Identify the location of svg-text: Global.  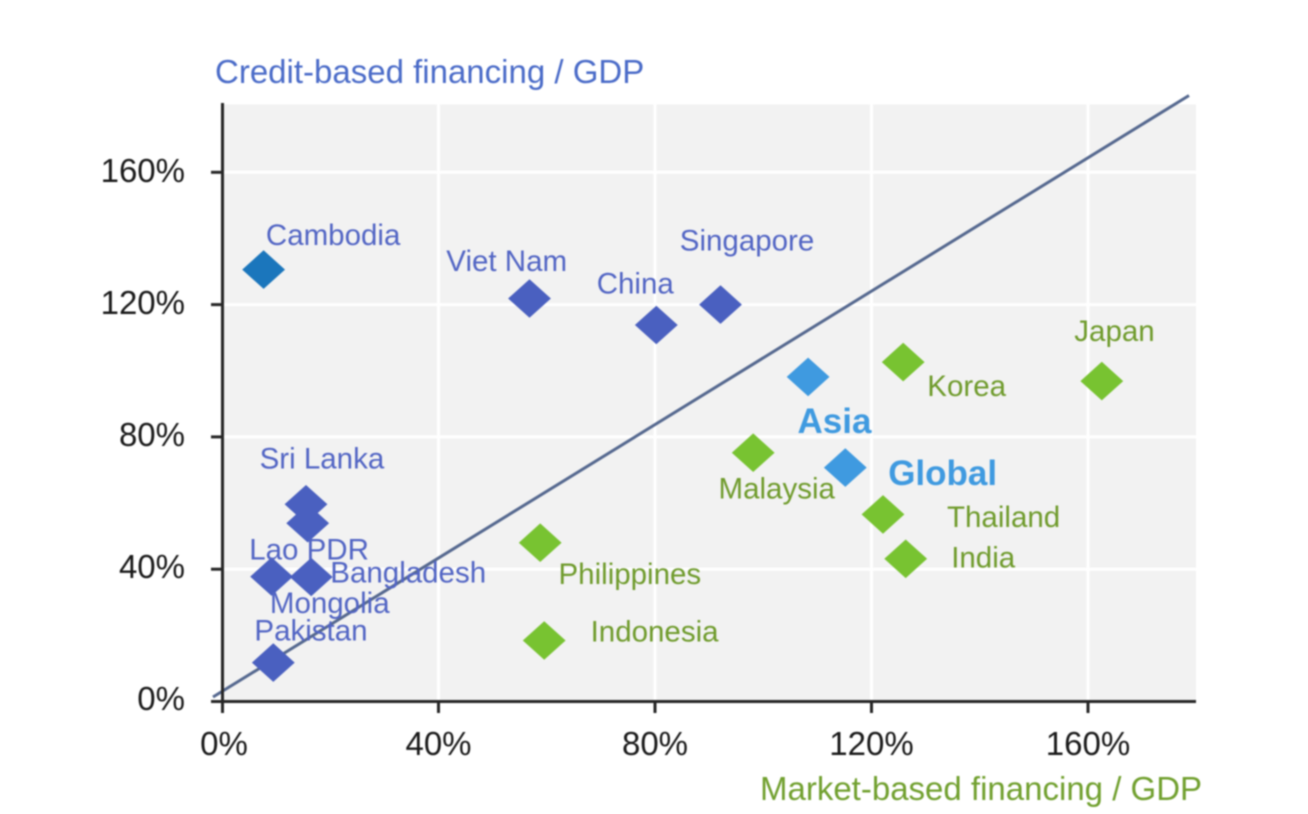
(942, 473).